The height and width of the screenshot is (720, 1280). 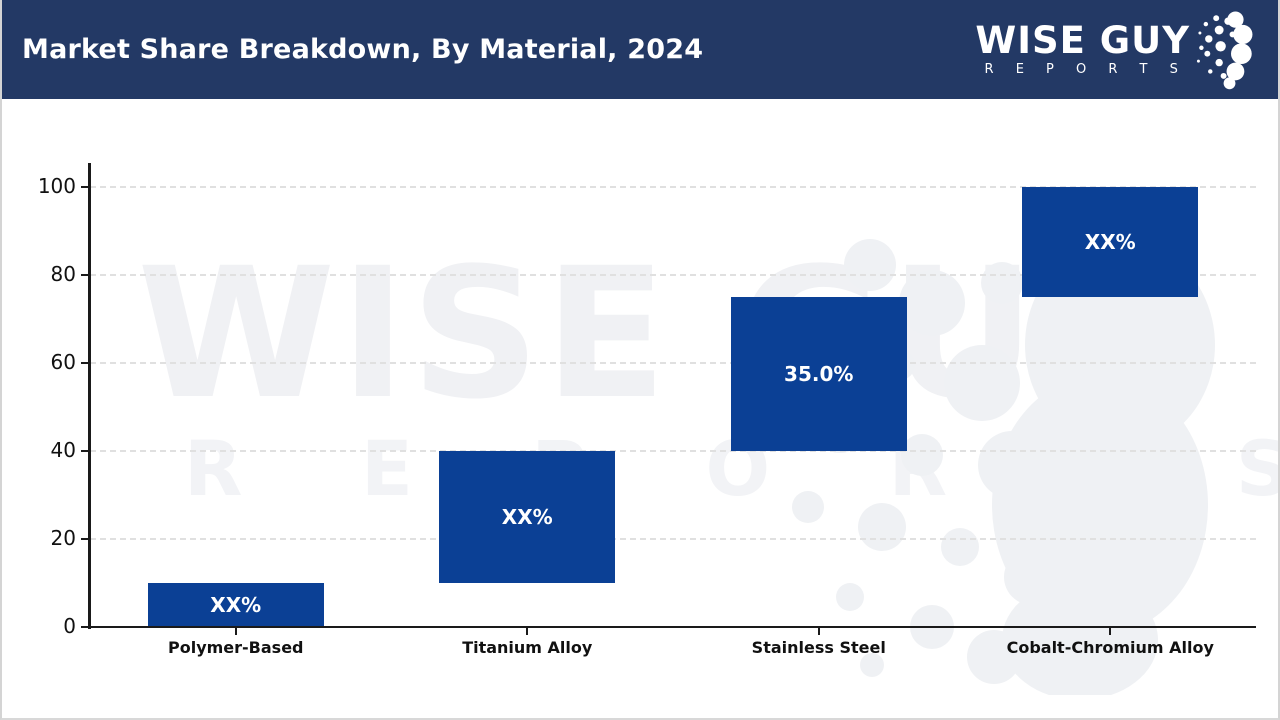 I want to click on wise-guy-reports-logo: WISE GUY R E P O R T S, so click(x=1121, y=50).